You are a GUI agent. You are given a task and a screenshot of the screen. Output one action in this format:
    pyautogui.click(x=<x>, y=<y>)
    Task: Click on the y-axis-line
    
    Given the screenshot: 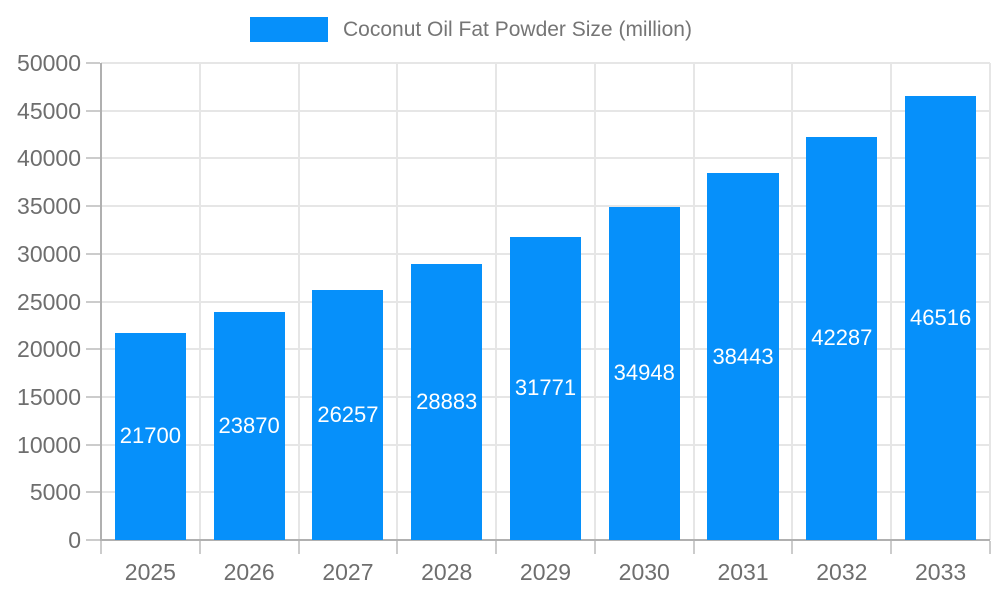 What is the action you would take?
    pyautogui.click(x=101, y=308)
    